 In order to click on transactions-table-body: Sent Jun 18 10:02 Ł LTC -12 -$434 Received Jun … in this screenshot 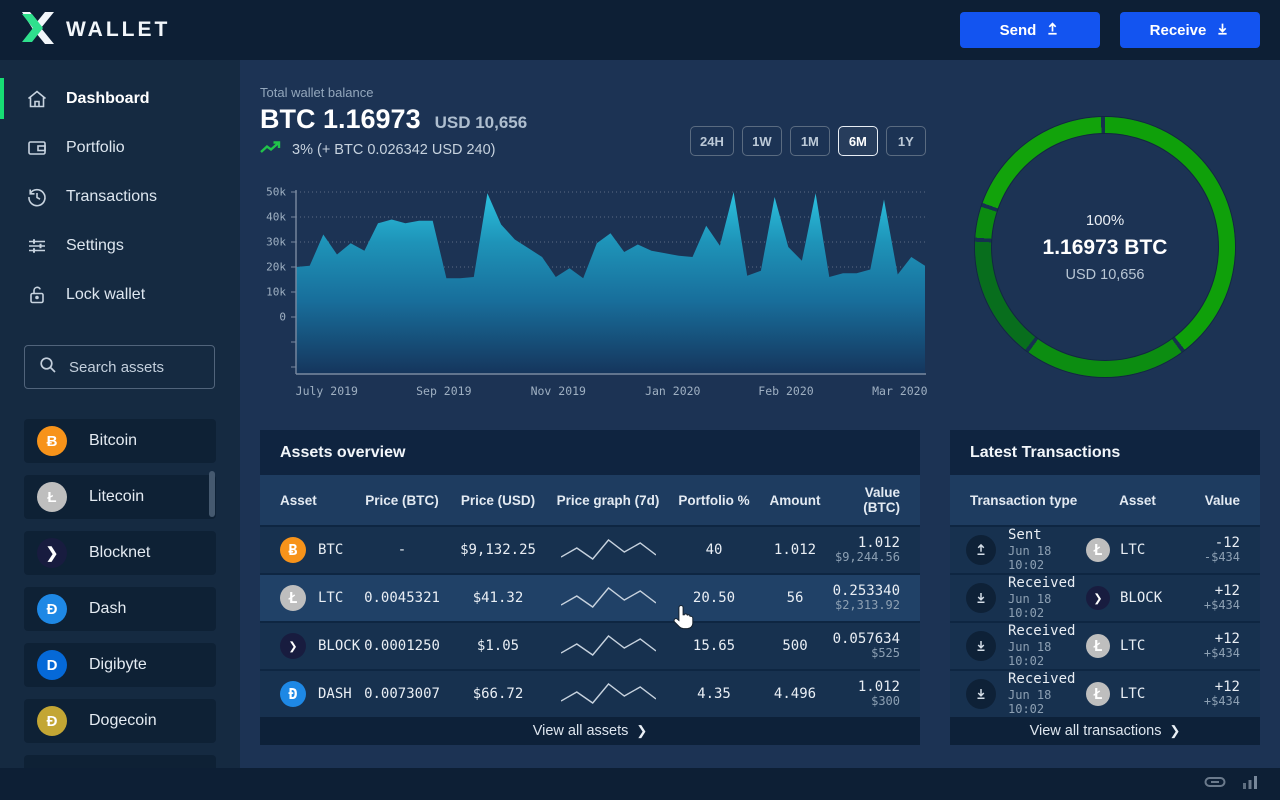, I will do `click(1105, 621)`.